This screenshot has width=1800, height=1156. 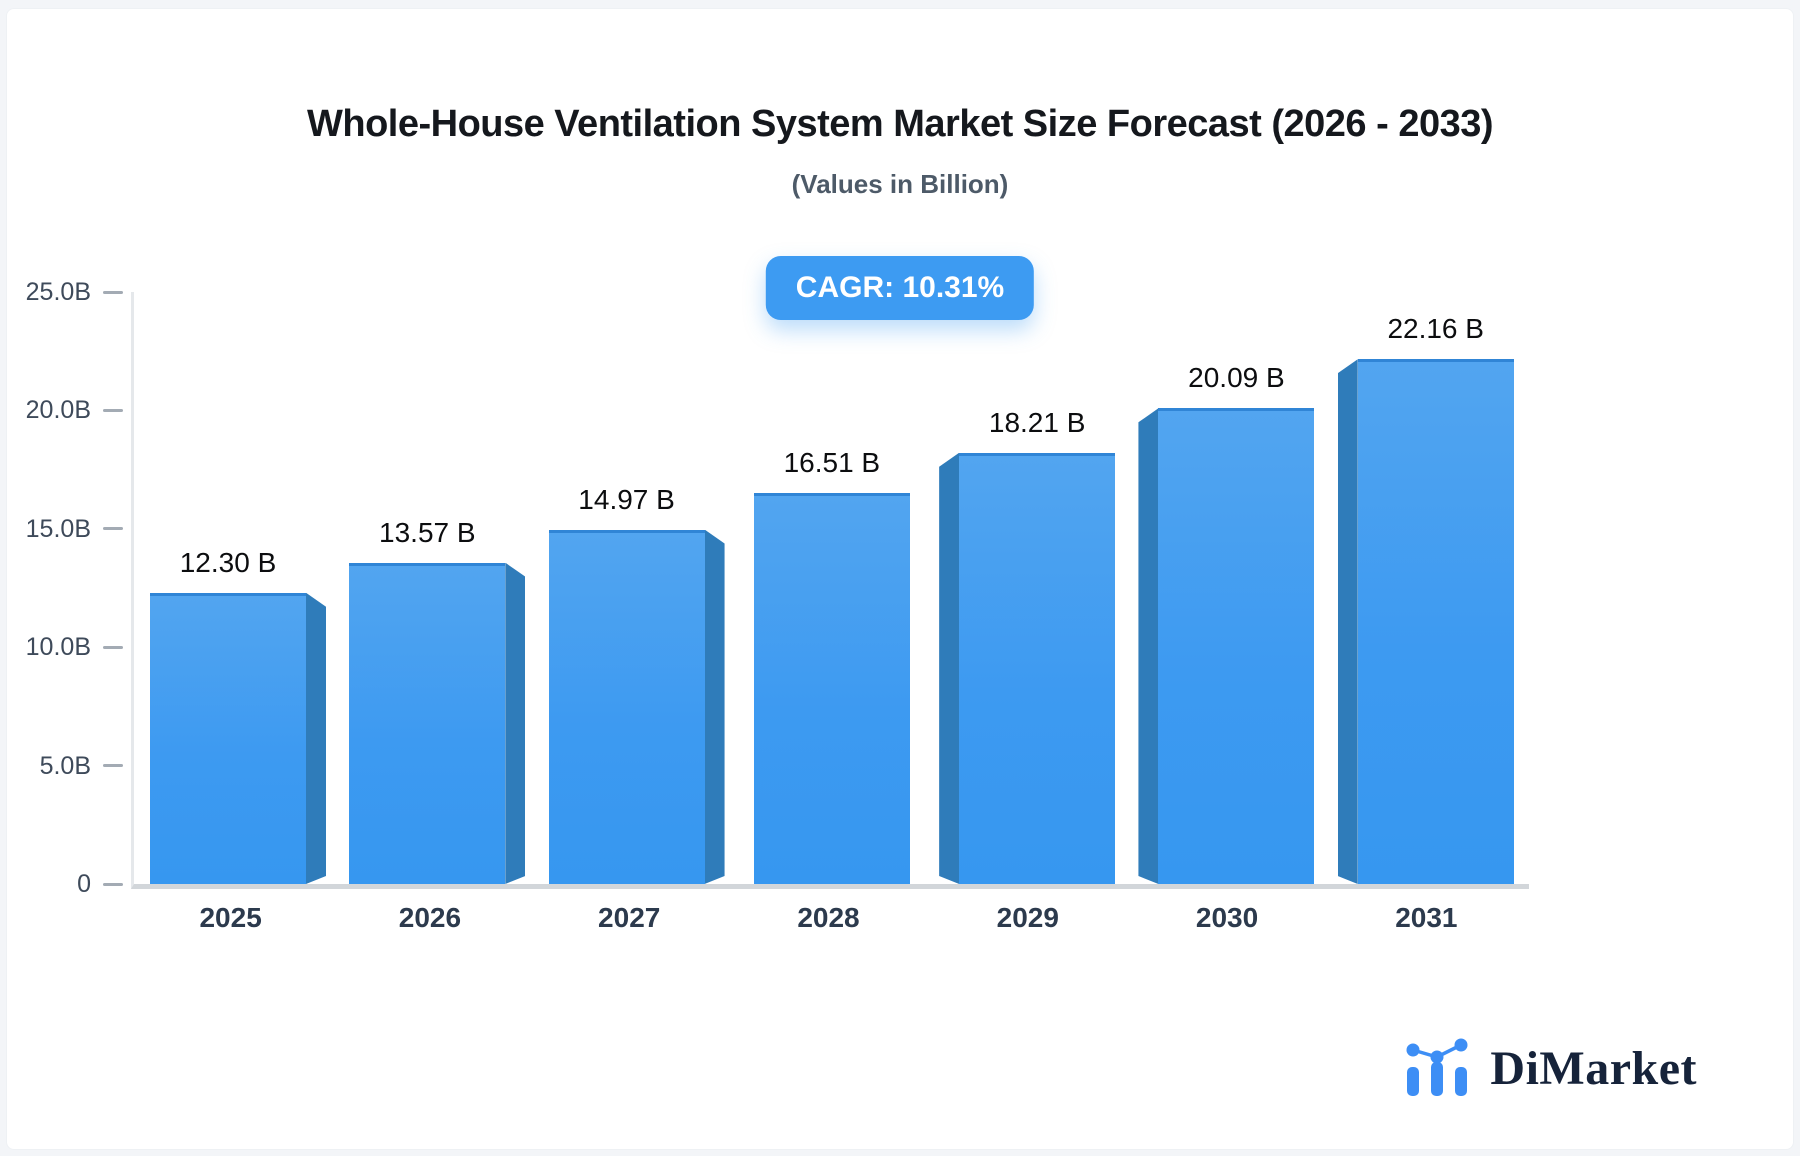 What do you see at coordinates (1027, 917) in the screenshot?
I see `x-tick-label-2029: 2029` at bounding box center [1027, 917].